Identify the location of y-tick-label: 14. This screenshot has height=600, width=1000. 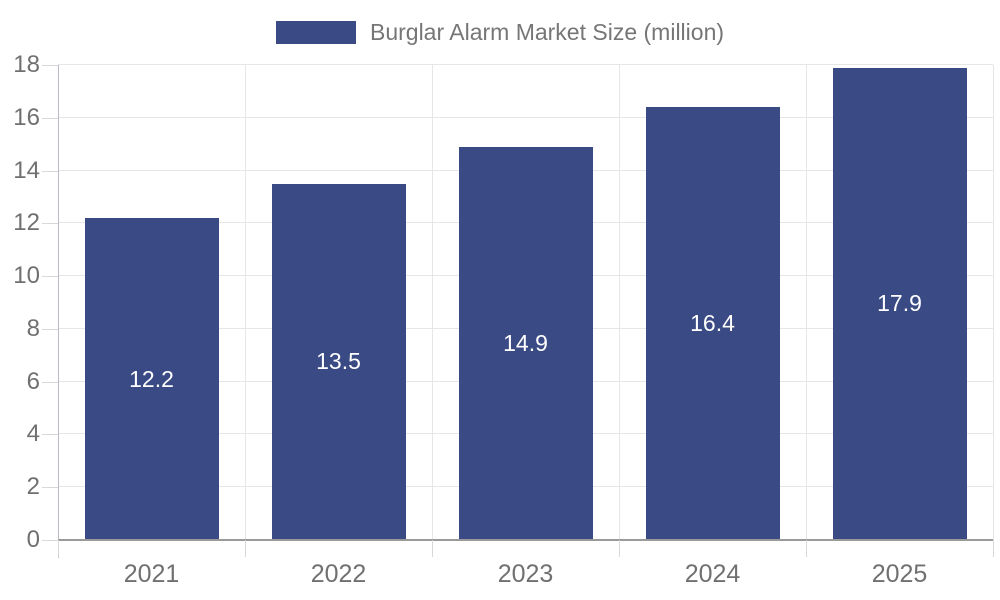
(26, 170).